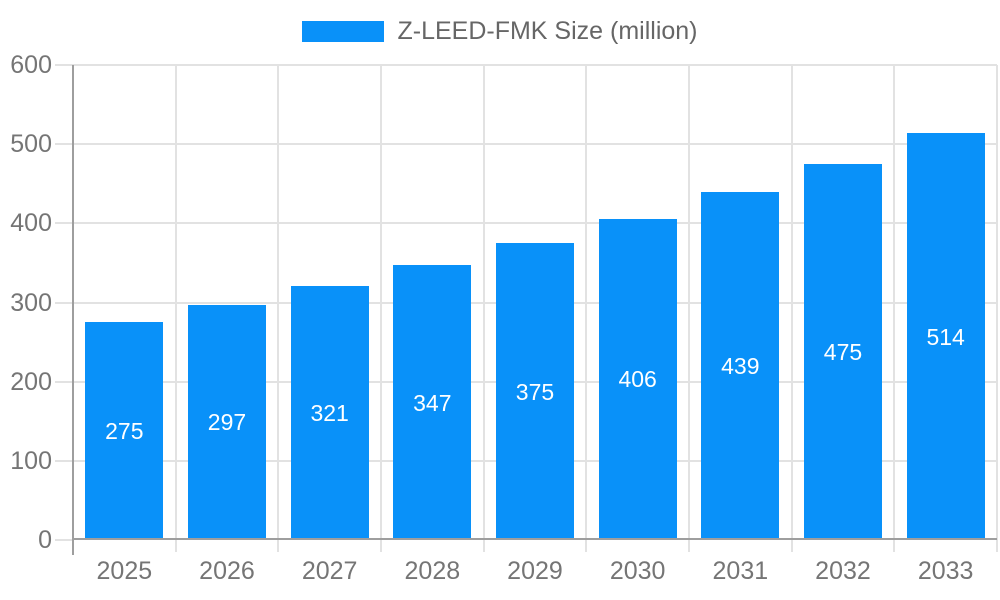 The height and width of the screenshot is (600, 1000). What do you see at coordinates (31, 460) in the screenshot?
I see `y-tick-label: 100` at bounding box center [31, 460].